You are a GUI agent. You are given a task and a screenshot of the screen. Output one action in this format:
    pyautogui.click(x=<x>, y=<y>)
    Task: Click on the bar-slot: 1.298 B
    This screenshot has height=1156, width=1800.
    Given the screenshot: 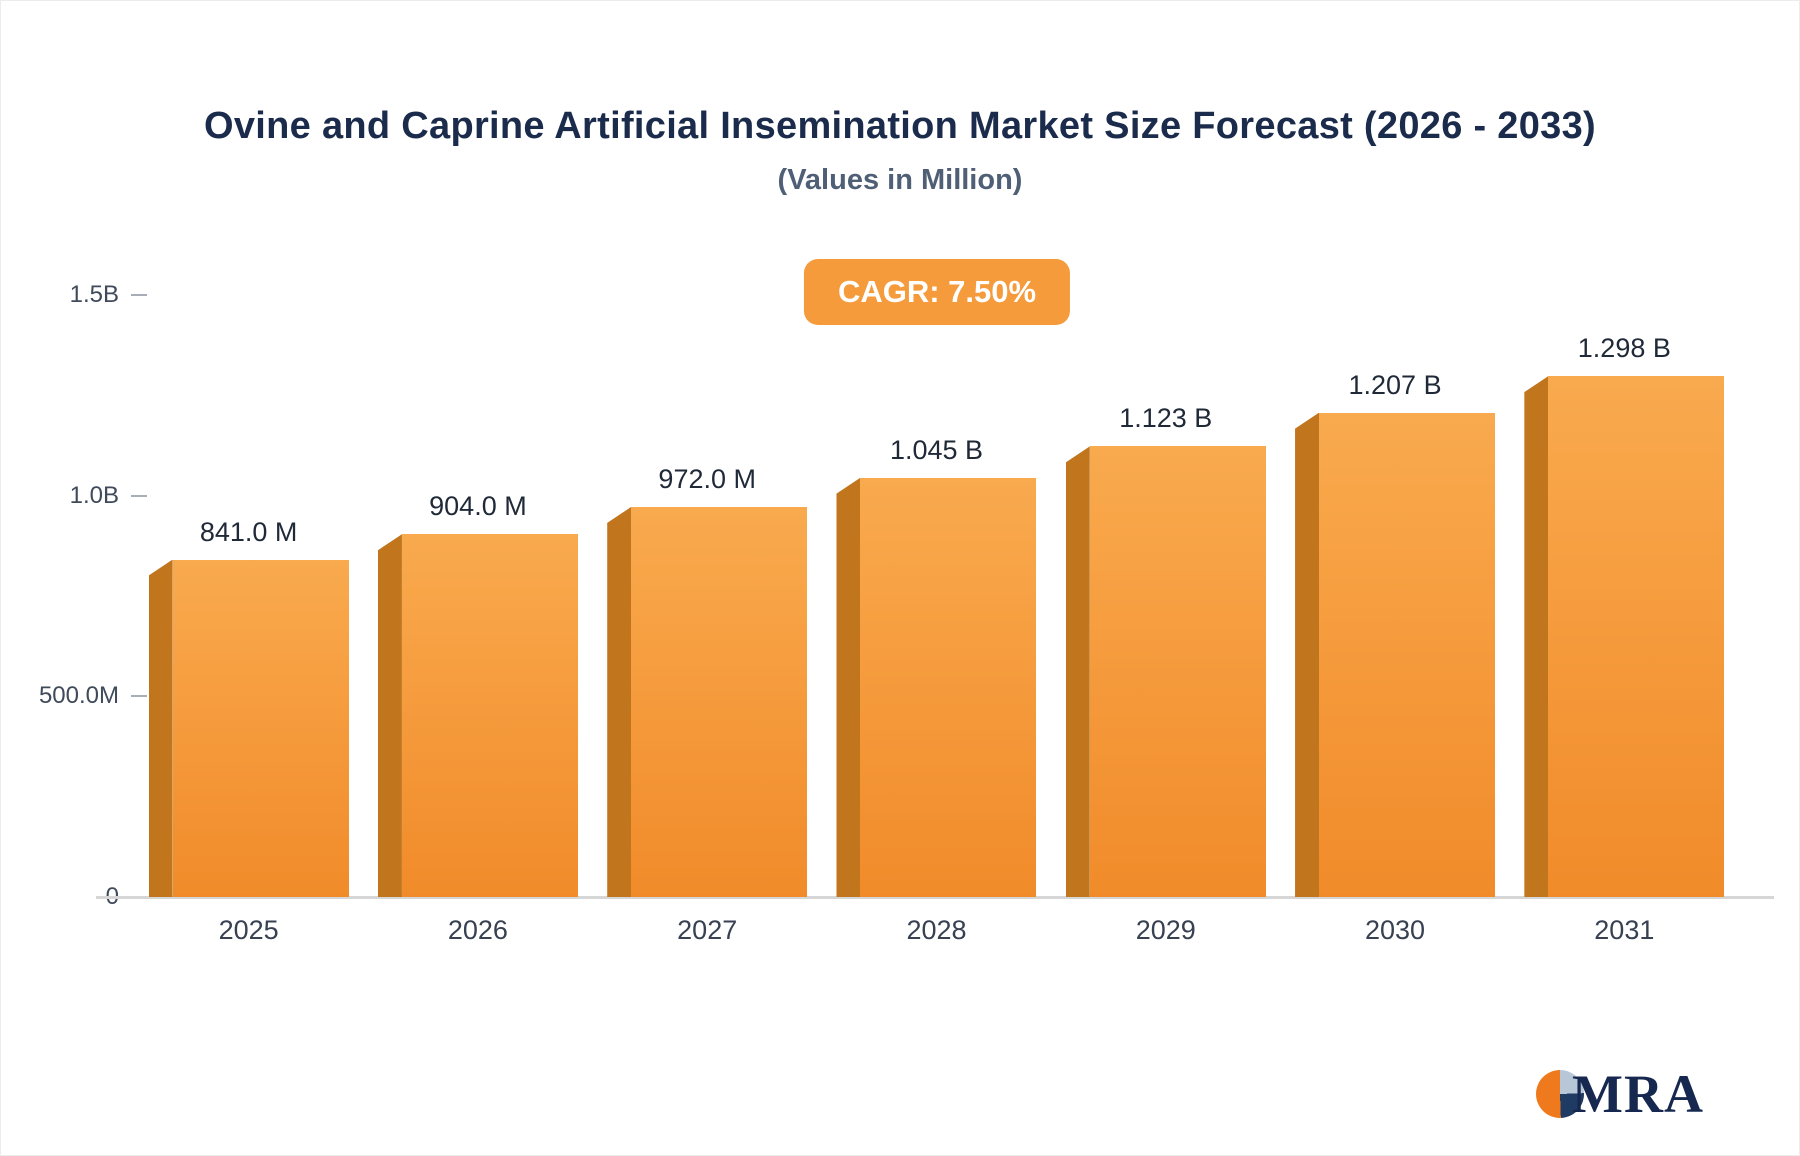 What is the action you would take?
    pyautogui.click(x=1624, y=596)
    